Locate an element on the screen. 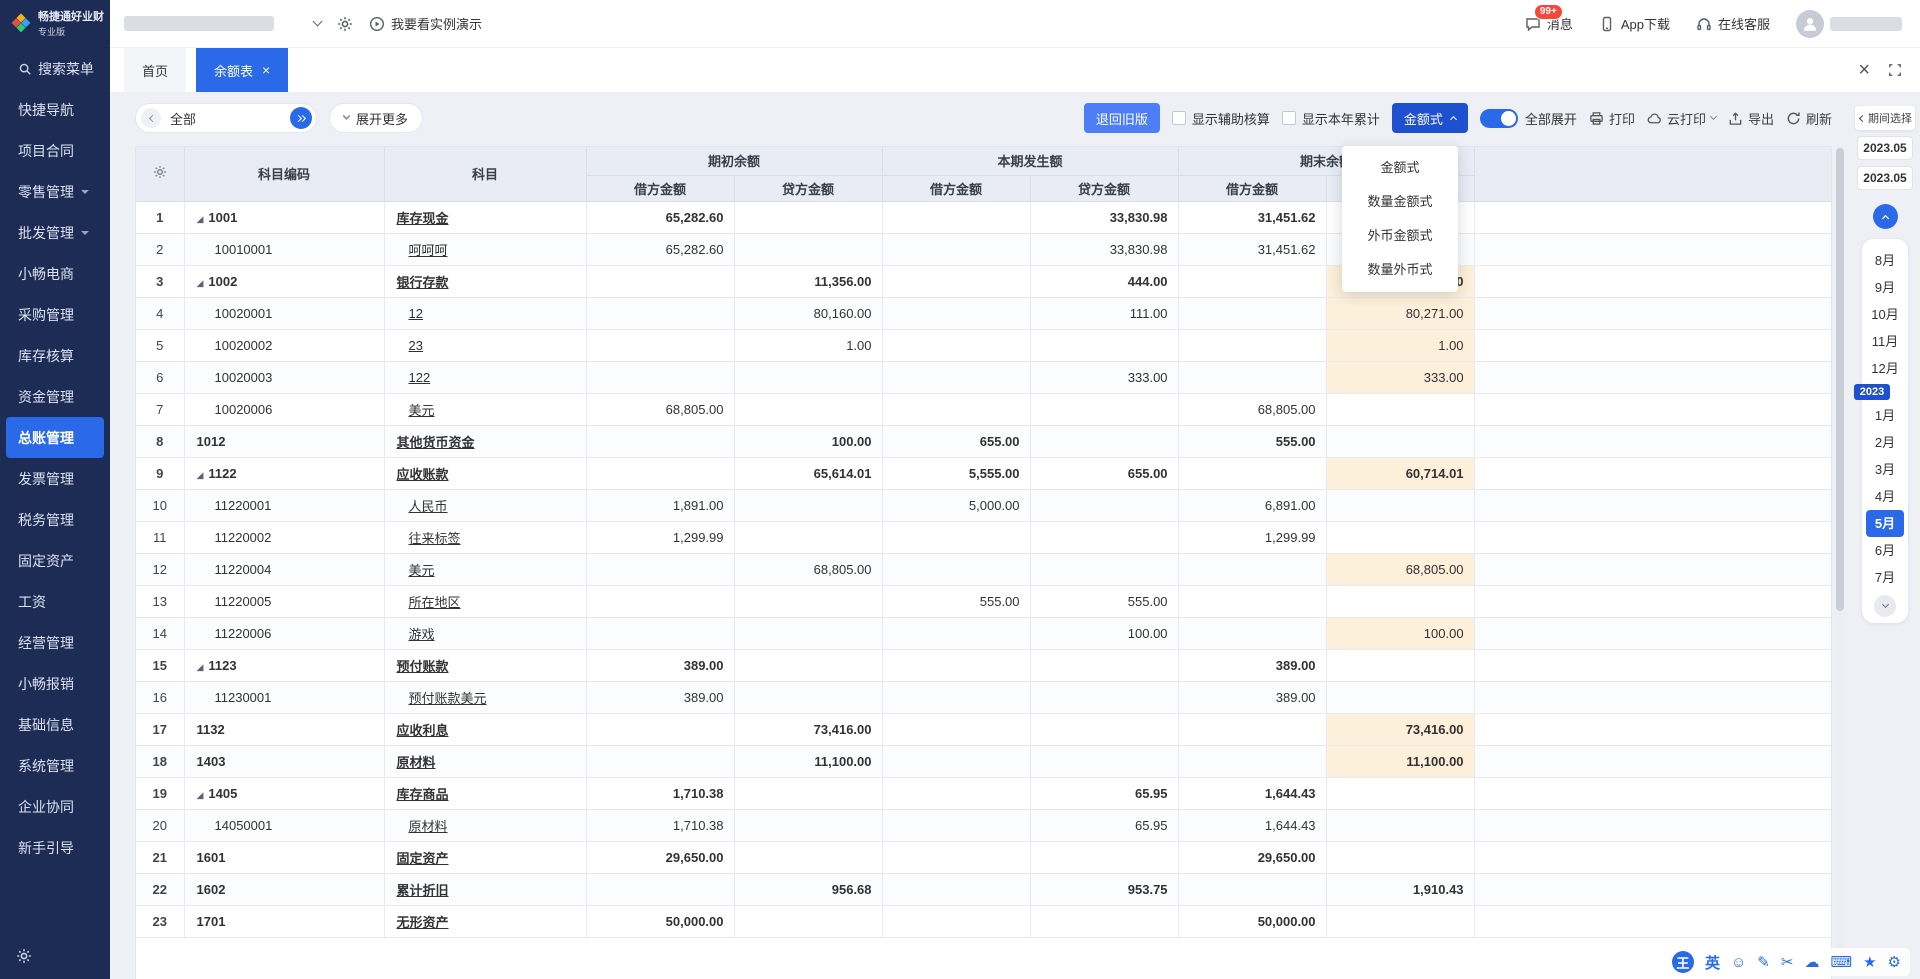  scrollbar-thumb is located at coordinates (1840, 380).